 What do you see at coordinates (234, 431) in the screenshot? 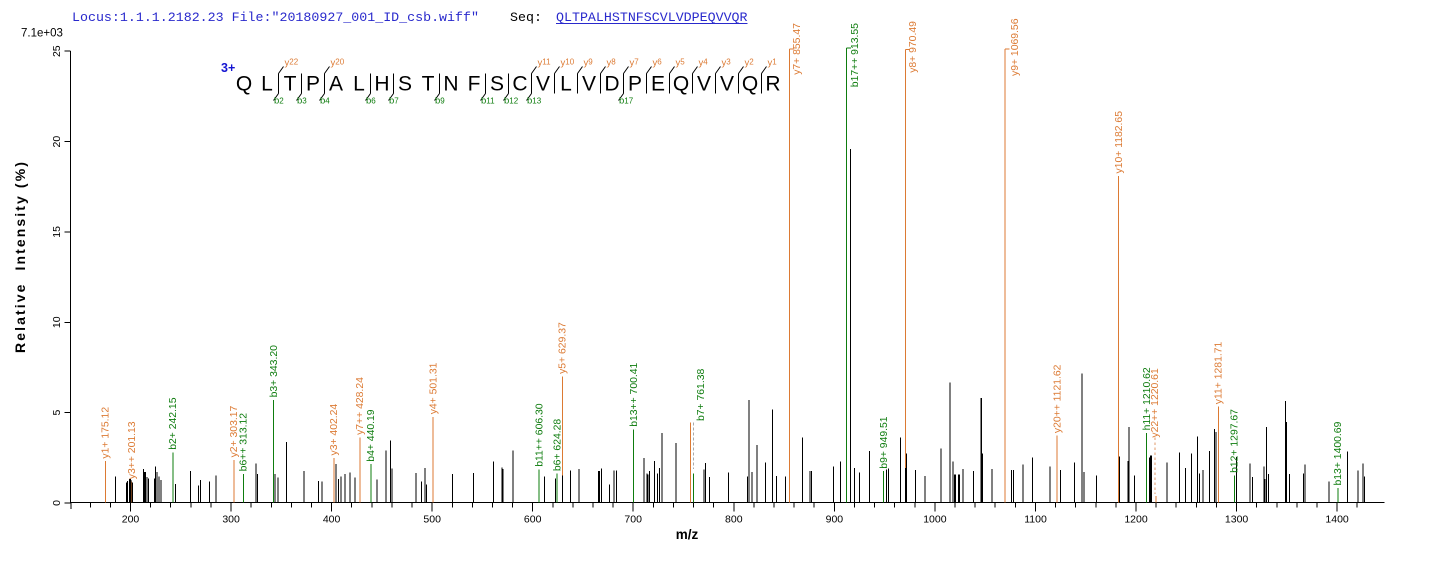
I see `svg-text: y2+ 303.17` at bounding box center [234, 431].